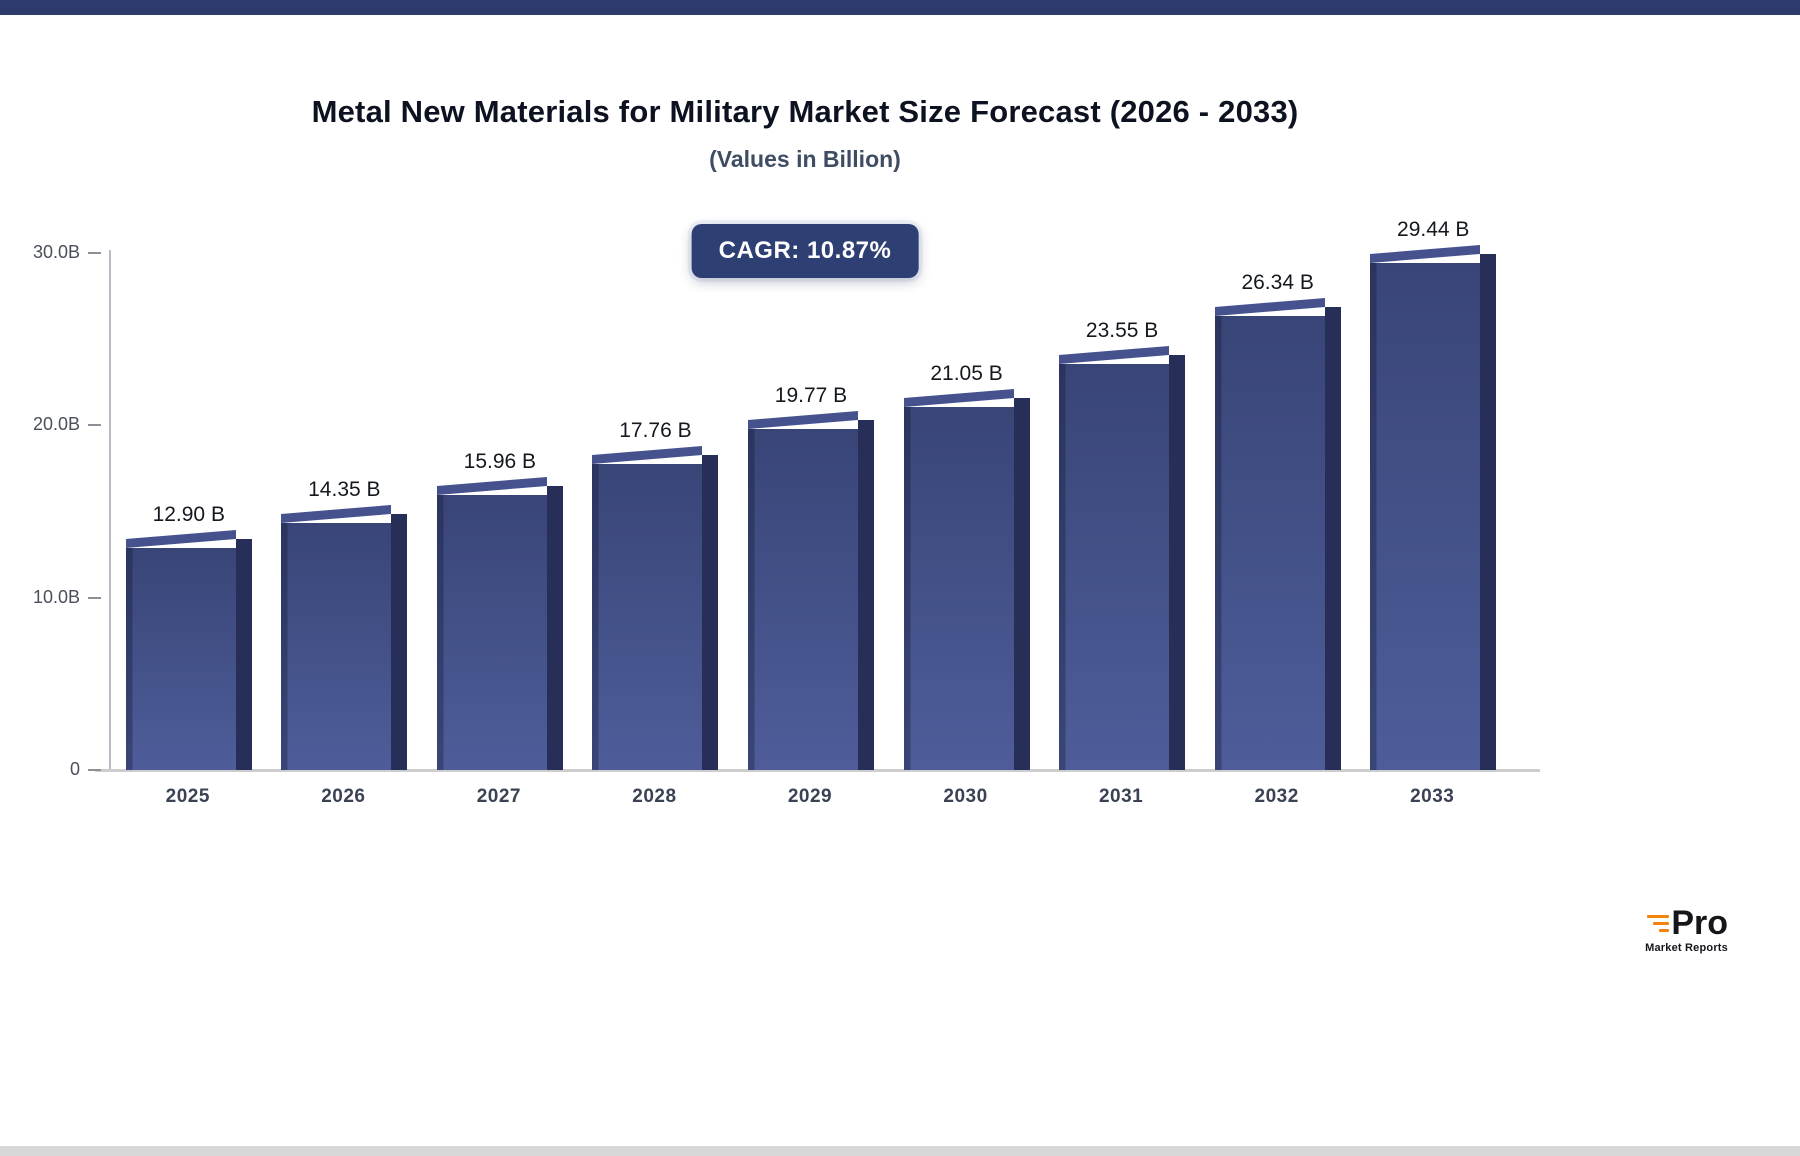 The height and width of the screenshot is (1156, 1800). I want to click on bar-group: 29.44 B, so click(1433, 494).